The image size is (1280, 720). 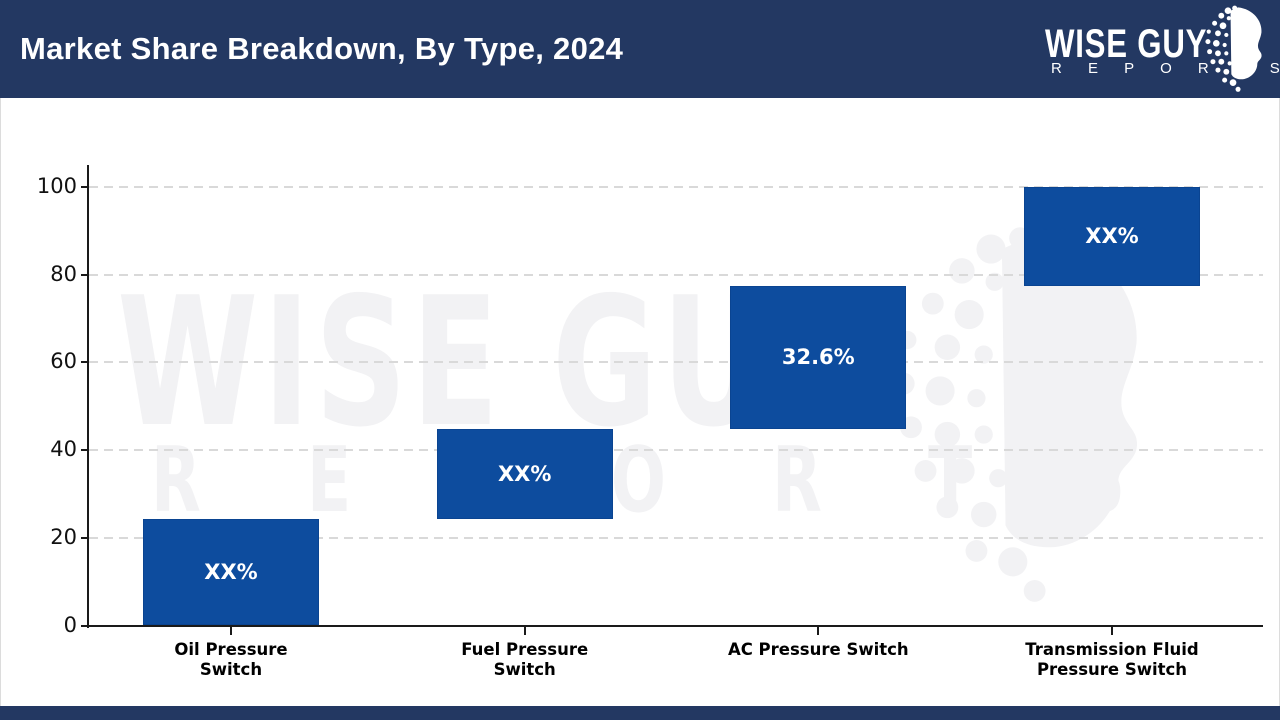 What do you see at coordinates (56, 186) in the screenshot?
I see `y-axis-tick-label: 100` at bounding box center [56, 186].